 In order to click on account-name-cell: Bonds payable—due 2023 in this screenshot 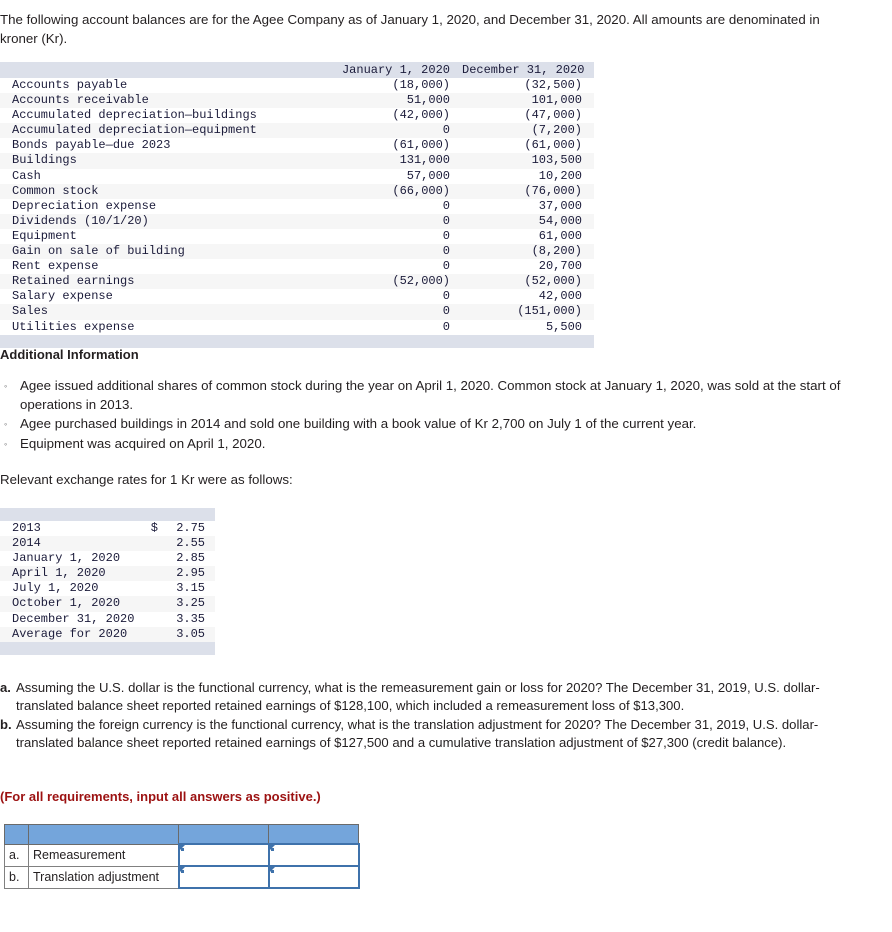, I will do `click(91, 145)`.